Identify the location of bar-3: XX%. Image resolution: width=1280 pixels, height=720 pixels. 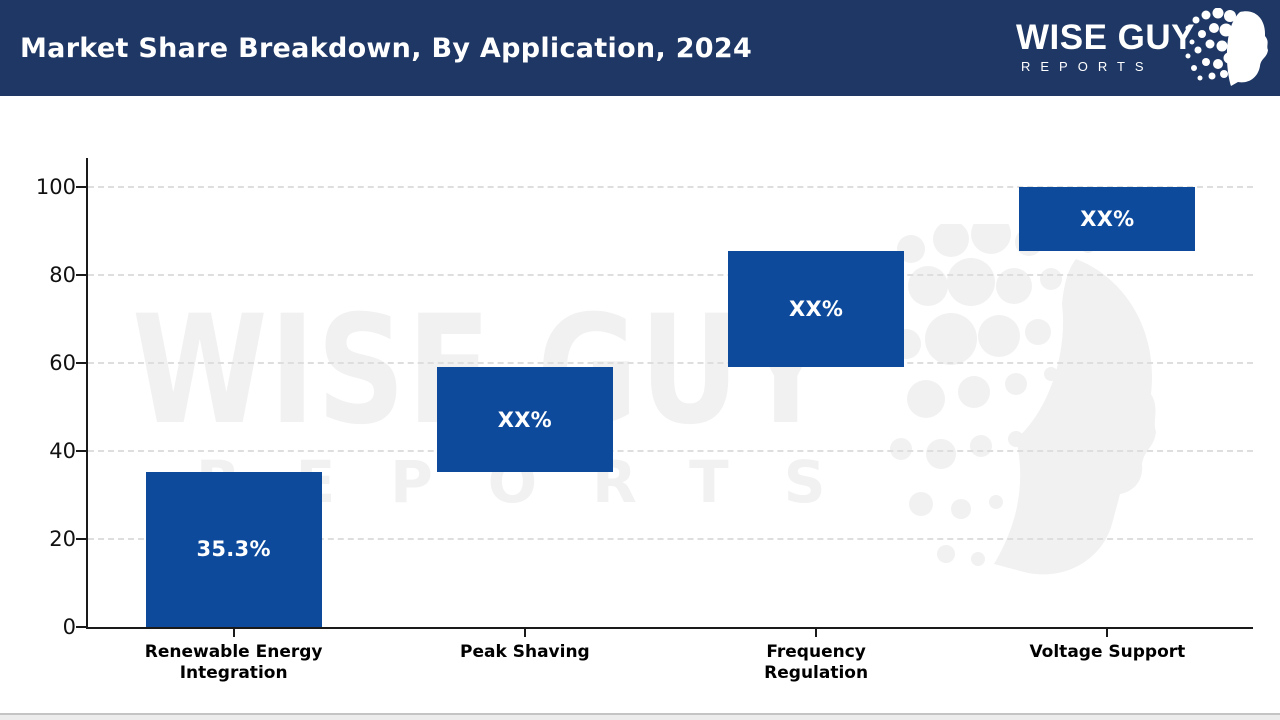
(816, 309).